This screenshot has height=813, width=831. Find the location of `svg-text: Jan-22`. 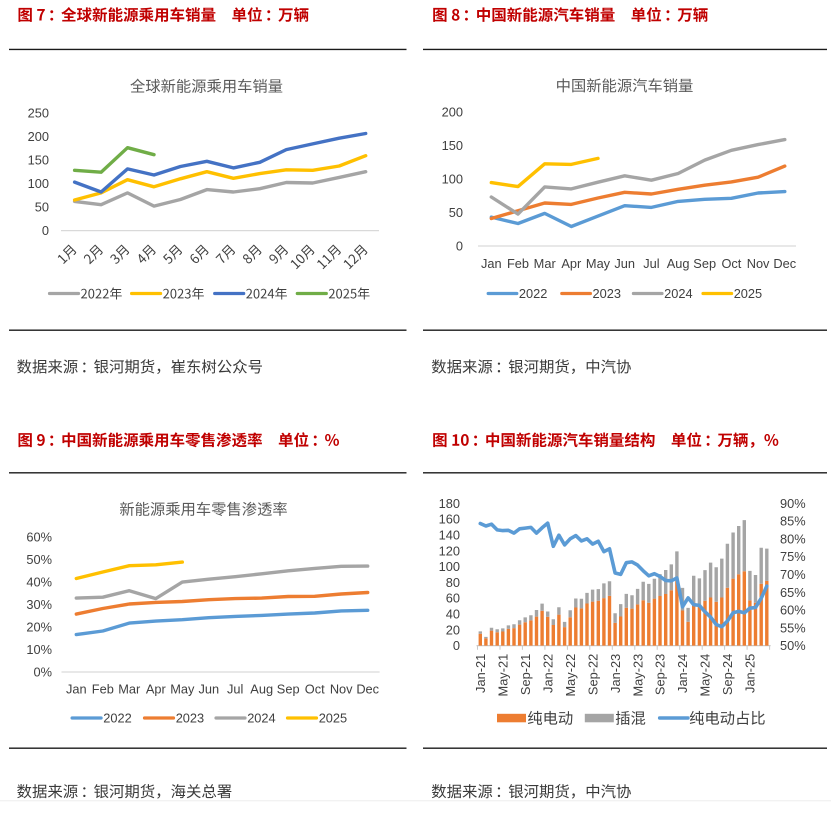

svg-text: Jan-22 is located at coordinates (547, 673).